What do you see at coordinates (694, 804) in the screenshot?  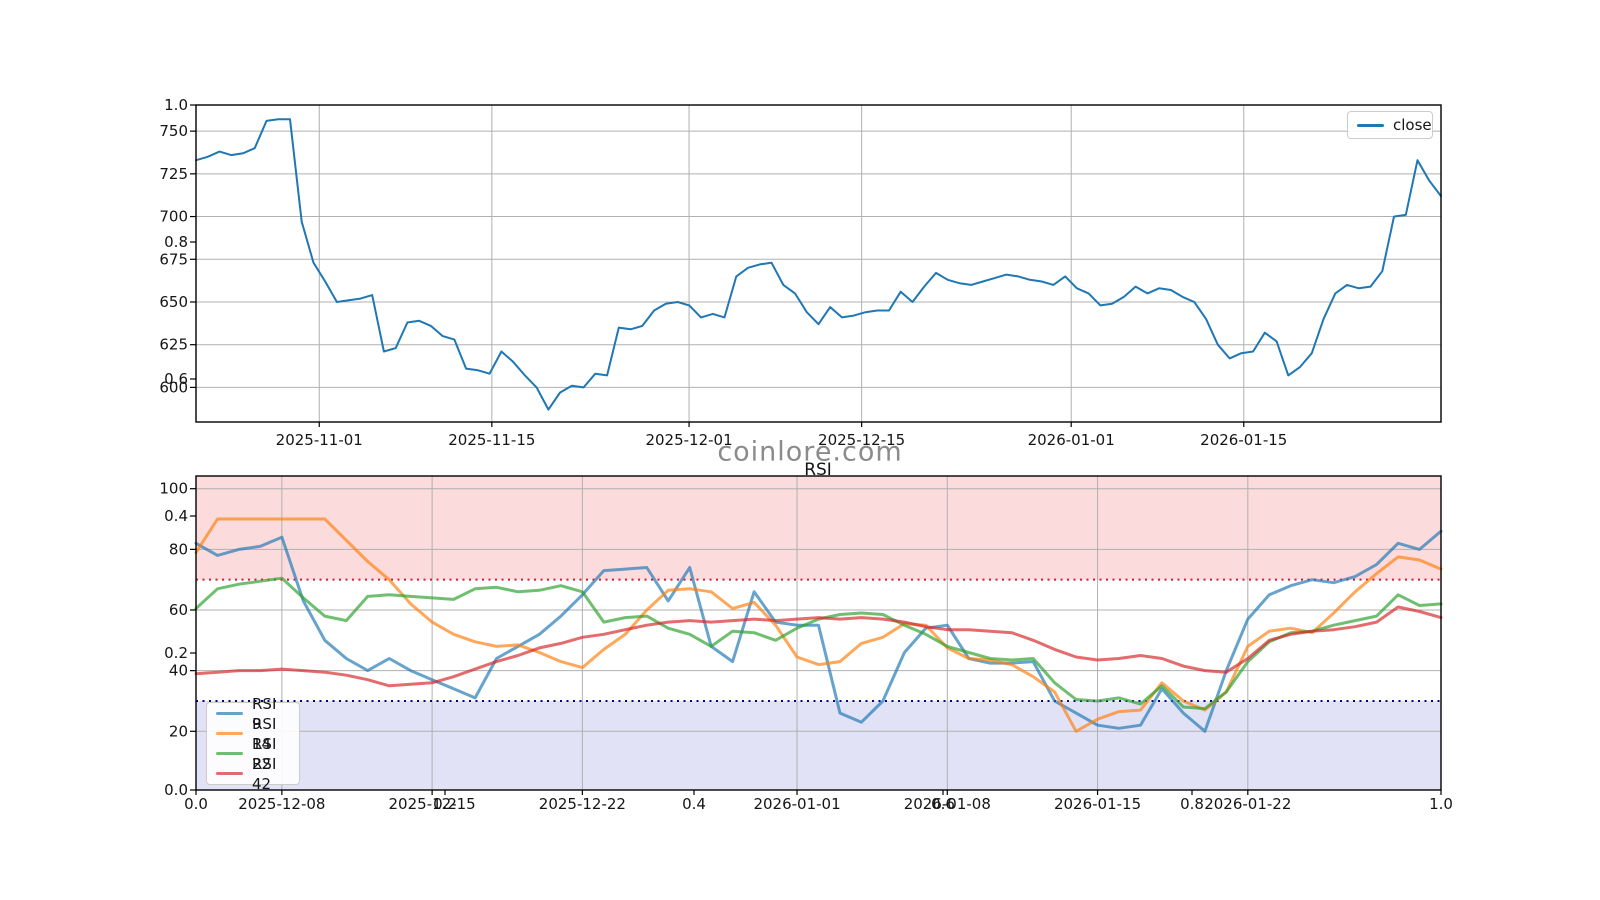 I see `secondary-x-tick-label: 0.4` at bounding box center [694, 804].